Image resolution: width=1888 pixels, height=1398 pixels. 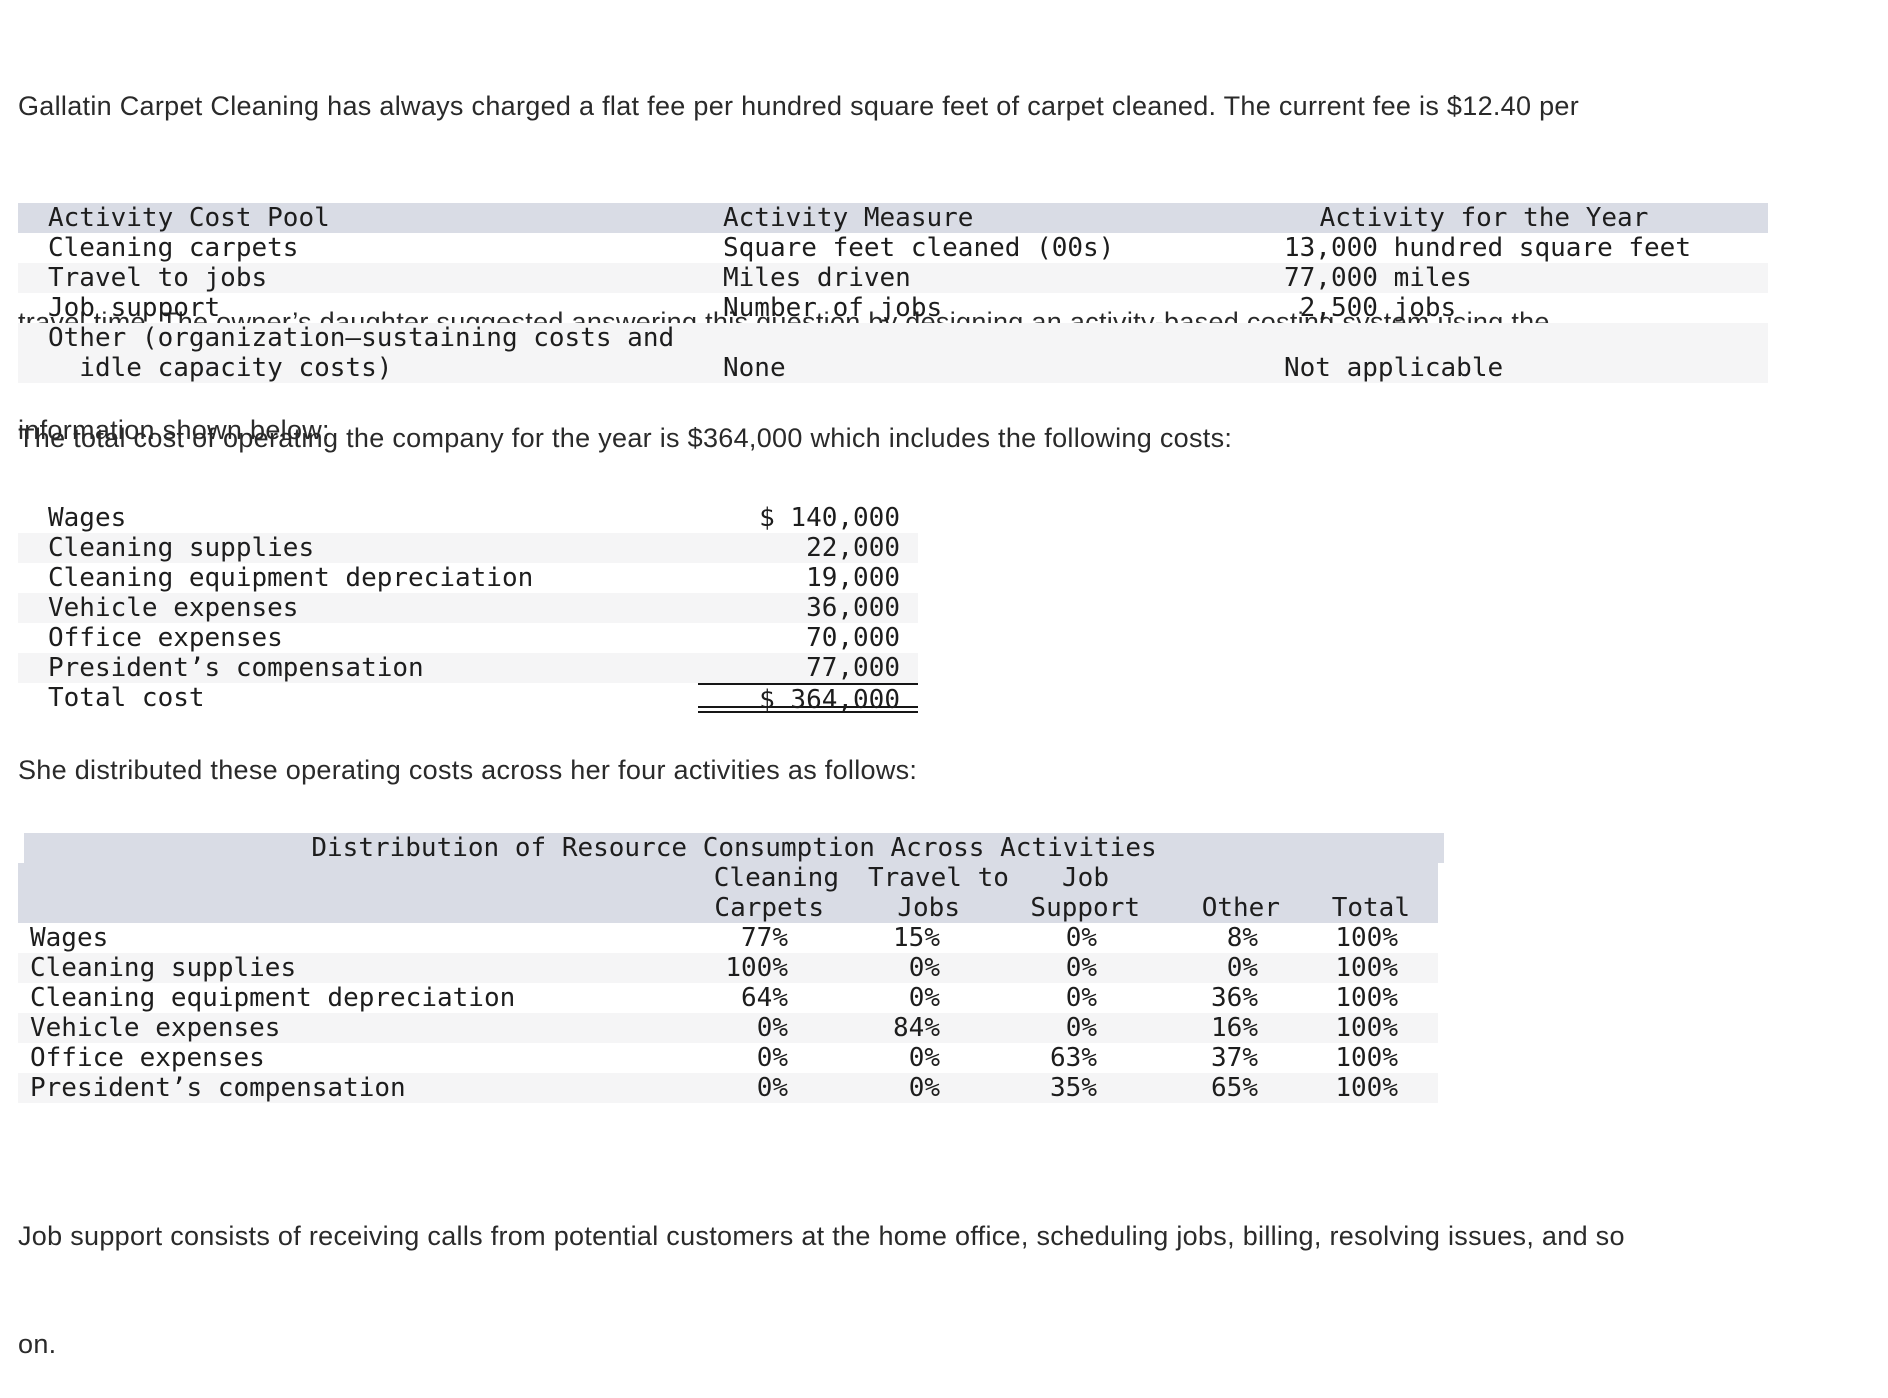 What do you see at coordinates (1484, 218) in the screenshot?
I see `activity-year-header: Activity for the Year` at bounding box center [1484, 218].